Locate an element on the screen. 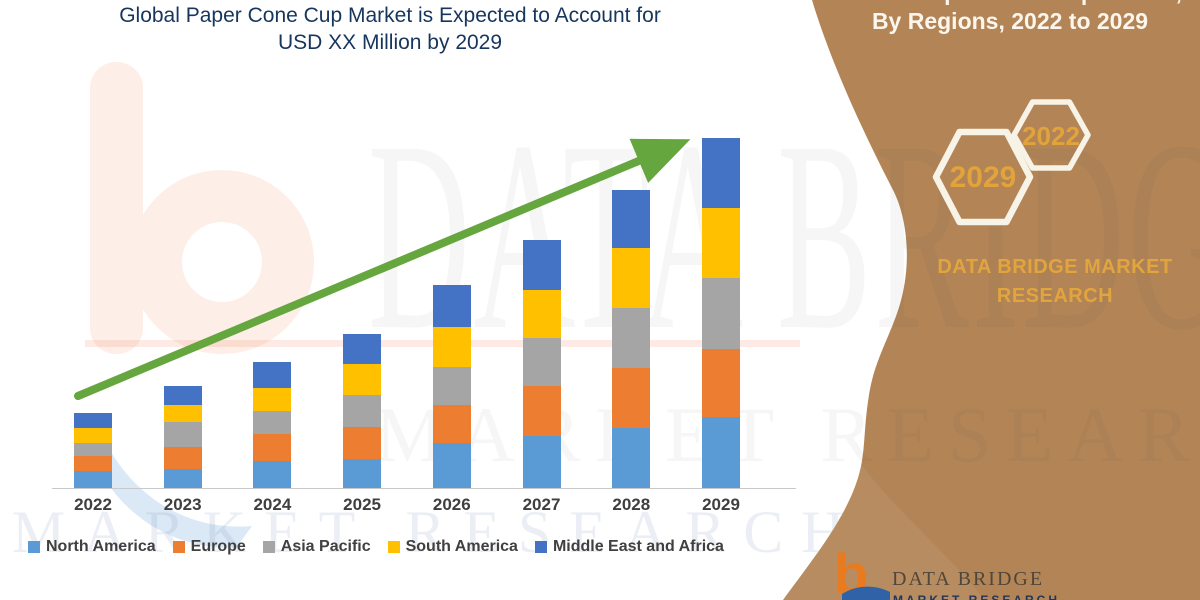  footer-logo-swoosh-icon is located at coordinates (866, 593).